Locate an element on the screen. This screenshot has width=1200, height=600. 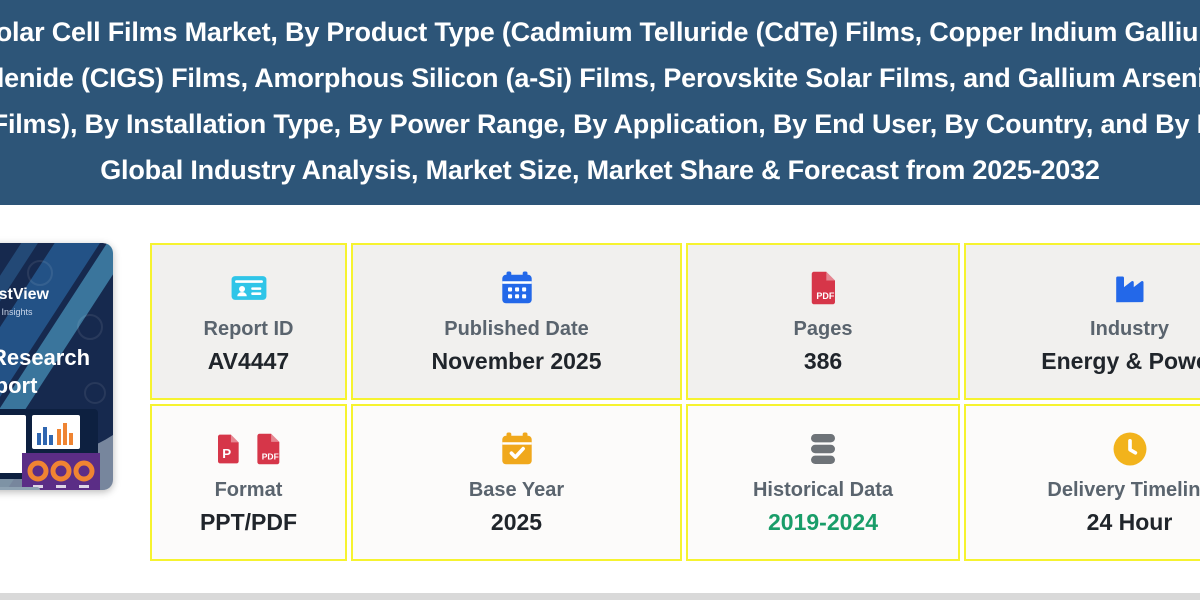
base-year-card: Base Year 2025 is located at coordinates (516, 482).